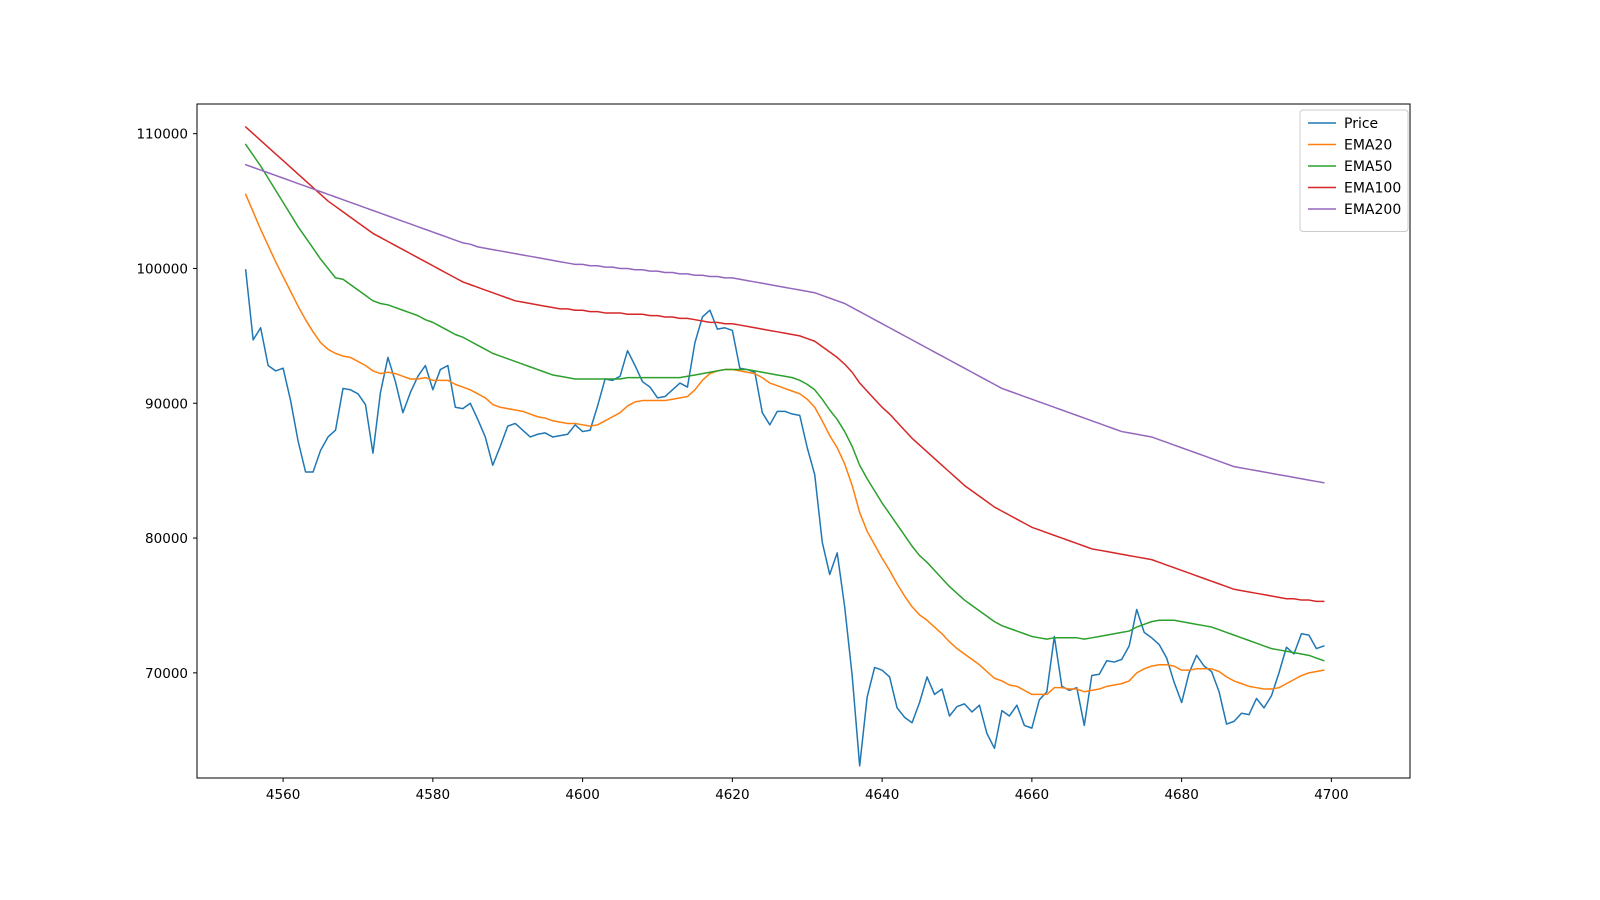 The height and width of the screenshot is (900, 1600). What do you see at coordinates (433, 795) in the screenshot?
I see `x-tick-label: 4580` at bounding box center [433, 795].